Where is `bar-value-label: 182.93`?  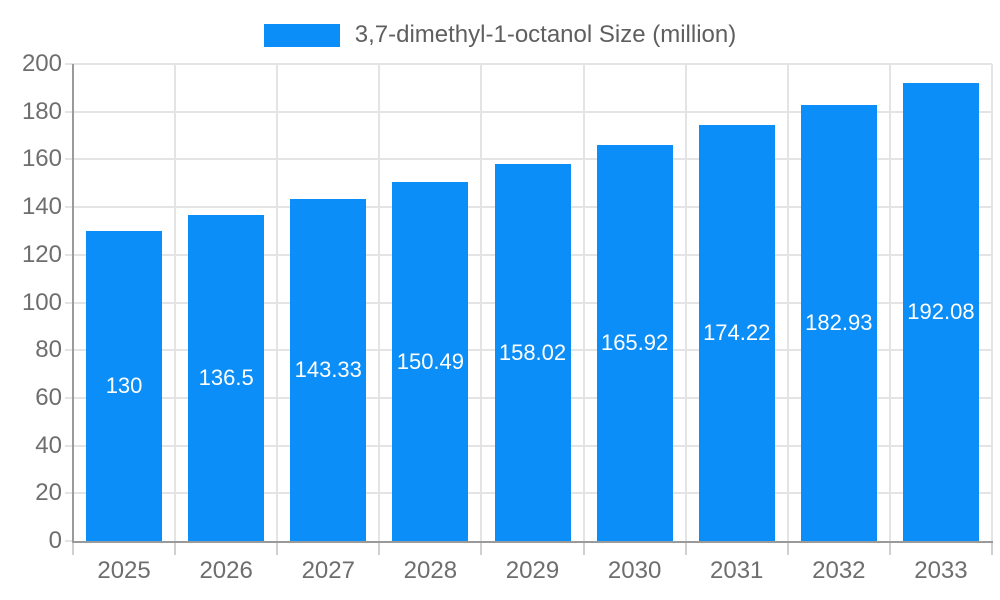 bar-value-label: 182.93 is located at coordinates (839, 322).